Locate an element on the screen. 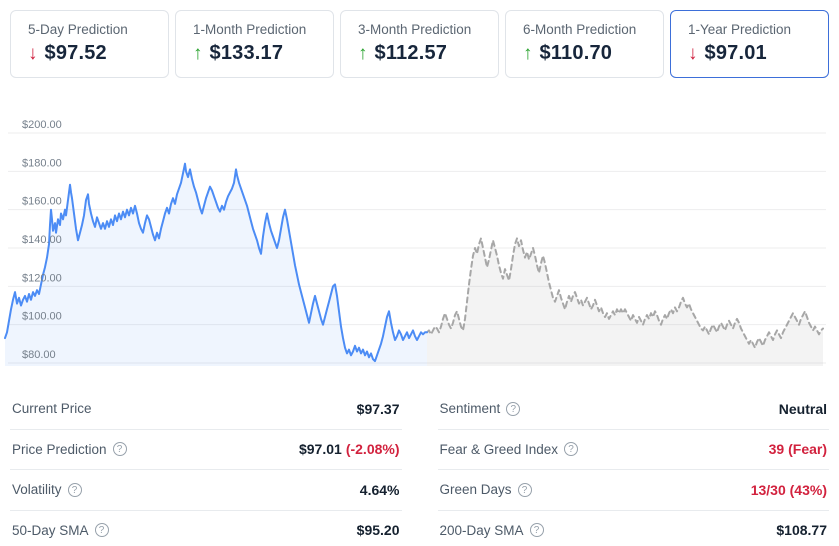 This screenshot has height=546, width=839. card-6-month-prediction: 6-Month Prediction ↑ $110.70 is located at coordinates (584, 44).